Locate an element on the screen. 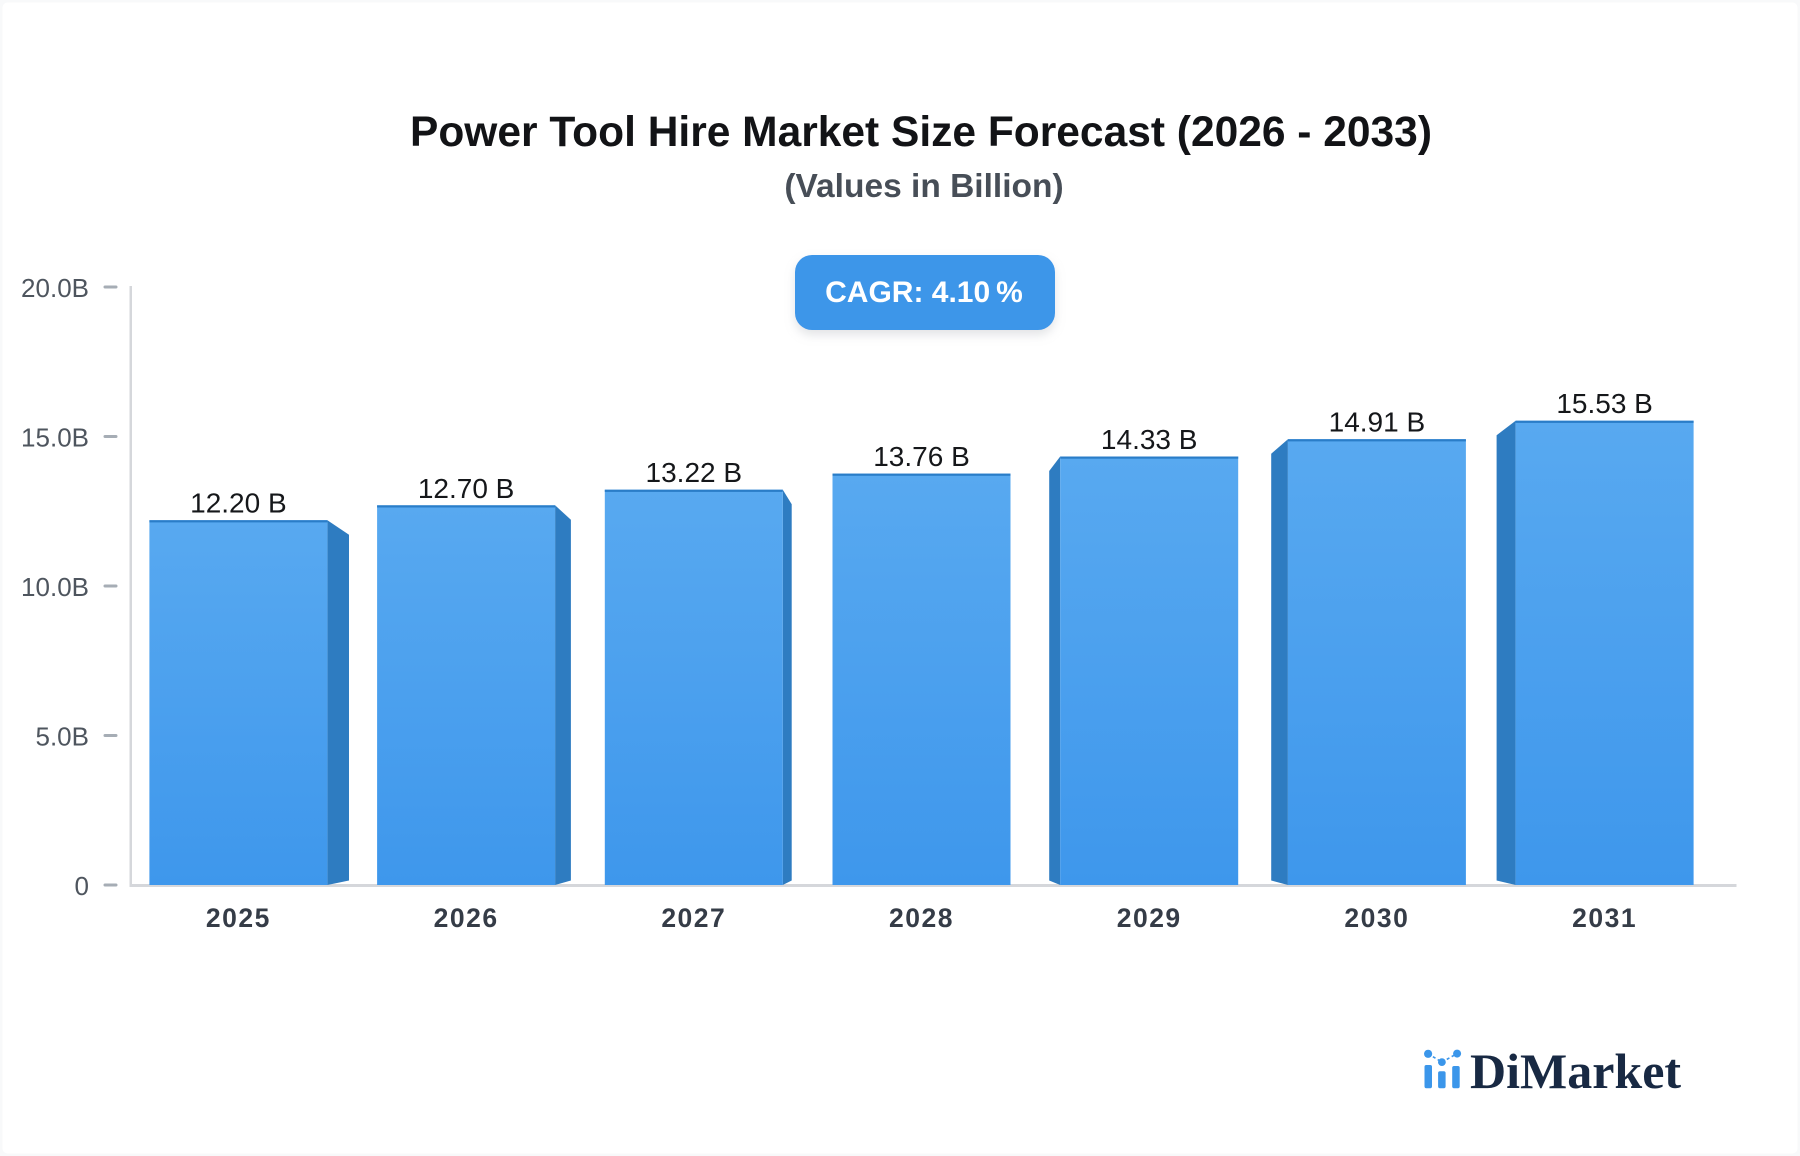  svg-text: 10.0B is located at coordinates (55, 587).